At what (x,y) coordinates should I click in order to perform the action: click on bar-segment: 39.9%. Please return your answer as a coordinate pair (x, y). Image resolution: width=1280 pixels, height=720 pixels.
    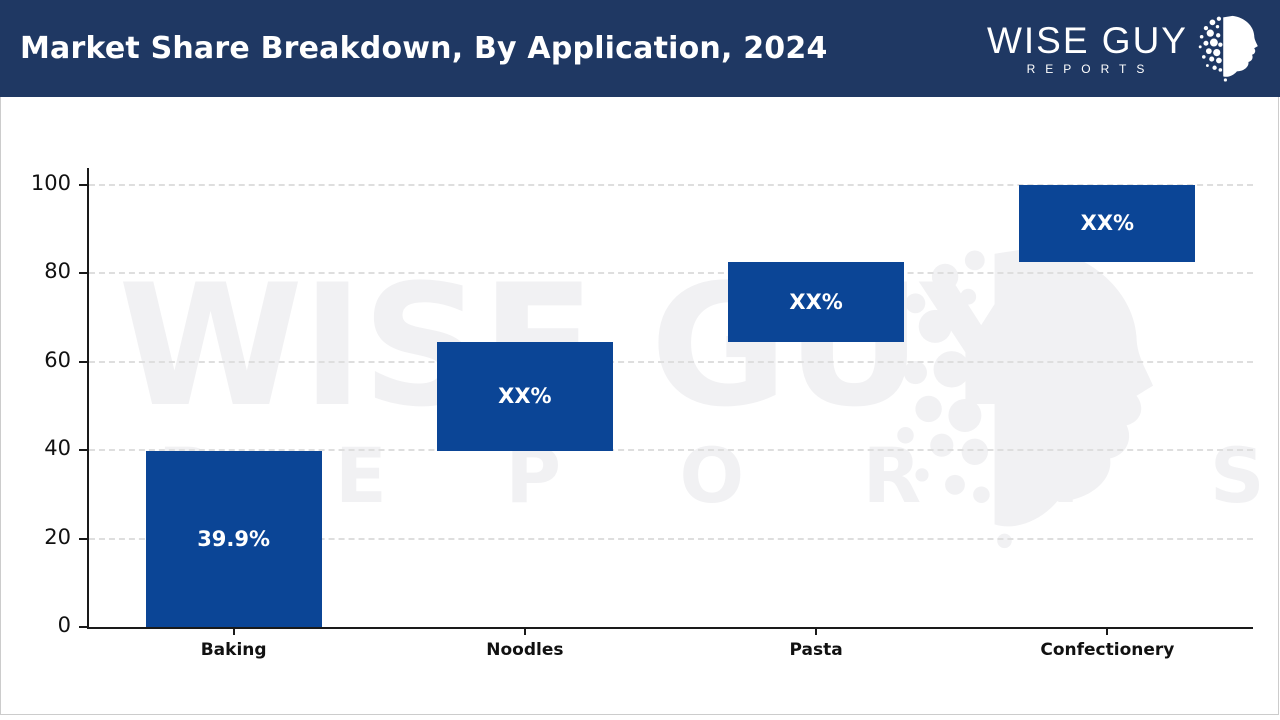
    Looking at the image, I should click on (233, 538).